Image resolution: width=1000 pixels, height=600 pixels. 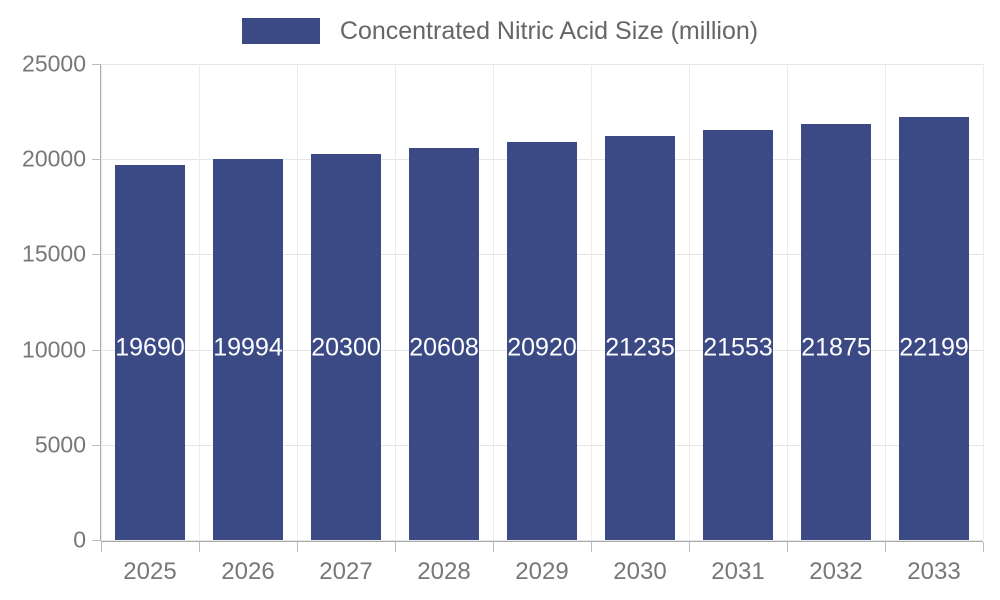 I want to click on x-tick-label: 2027, so click(x=346, y=571).